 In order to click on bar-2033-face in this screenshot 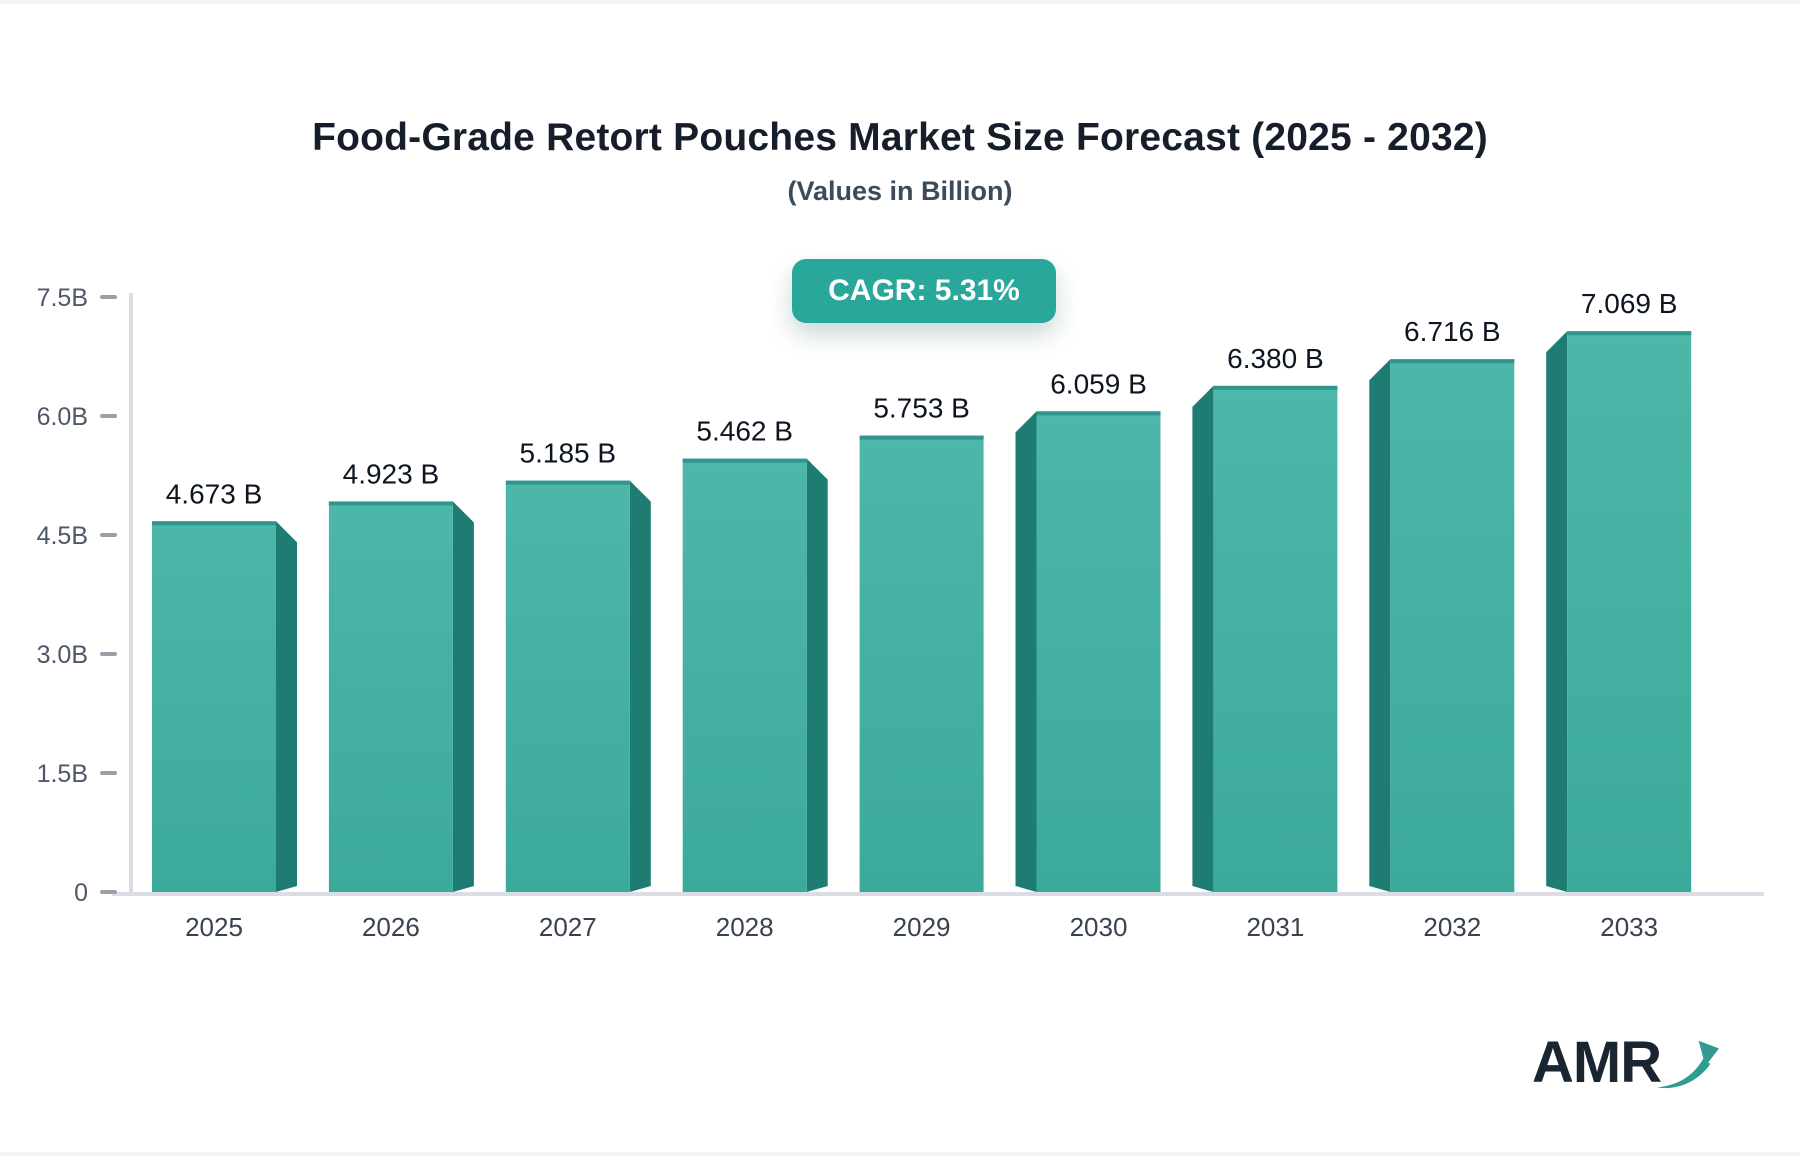, I will do `click(1629, 612)`.